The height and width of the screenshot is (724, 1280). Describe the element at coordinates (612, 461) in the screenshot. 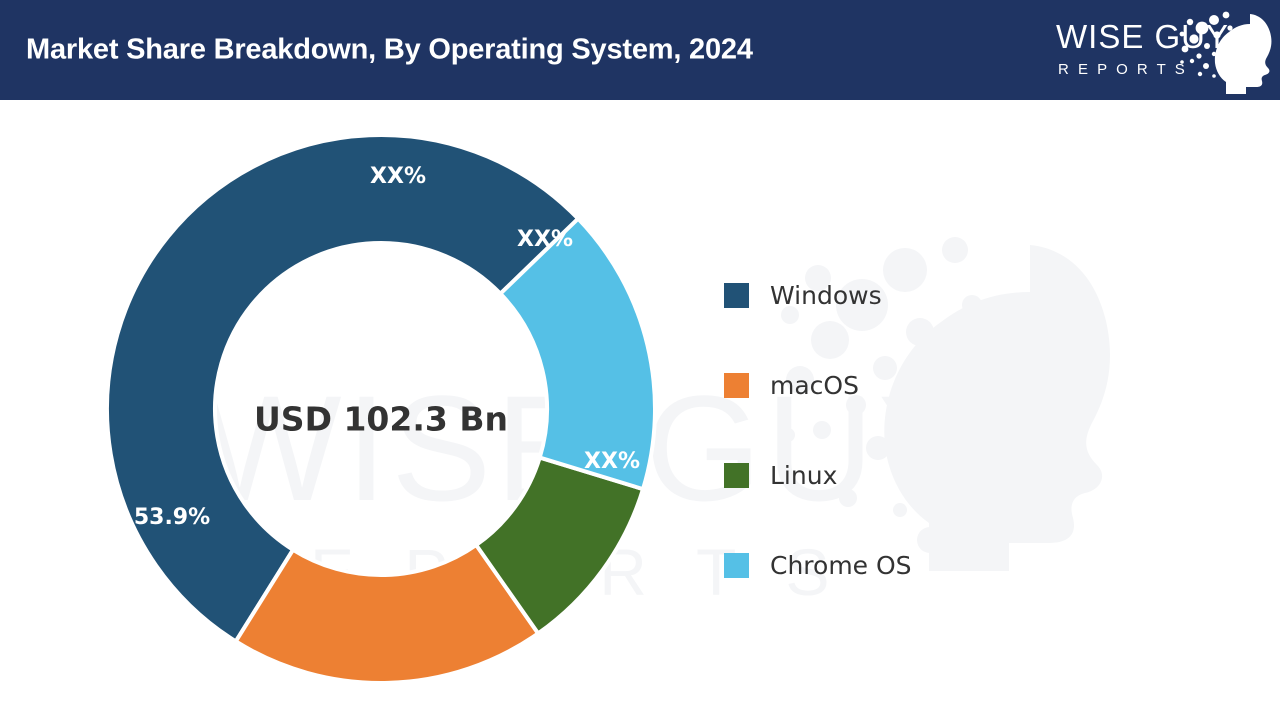

I see `slice-label-macos: XX%` at that location.